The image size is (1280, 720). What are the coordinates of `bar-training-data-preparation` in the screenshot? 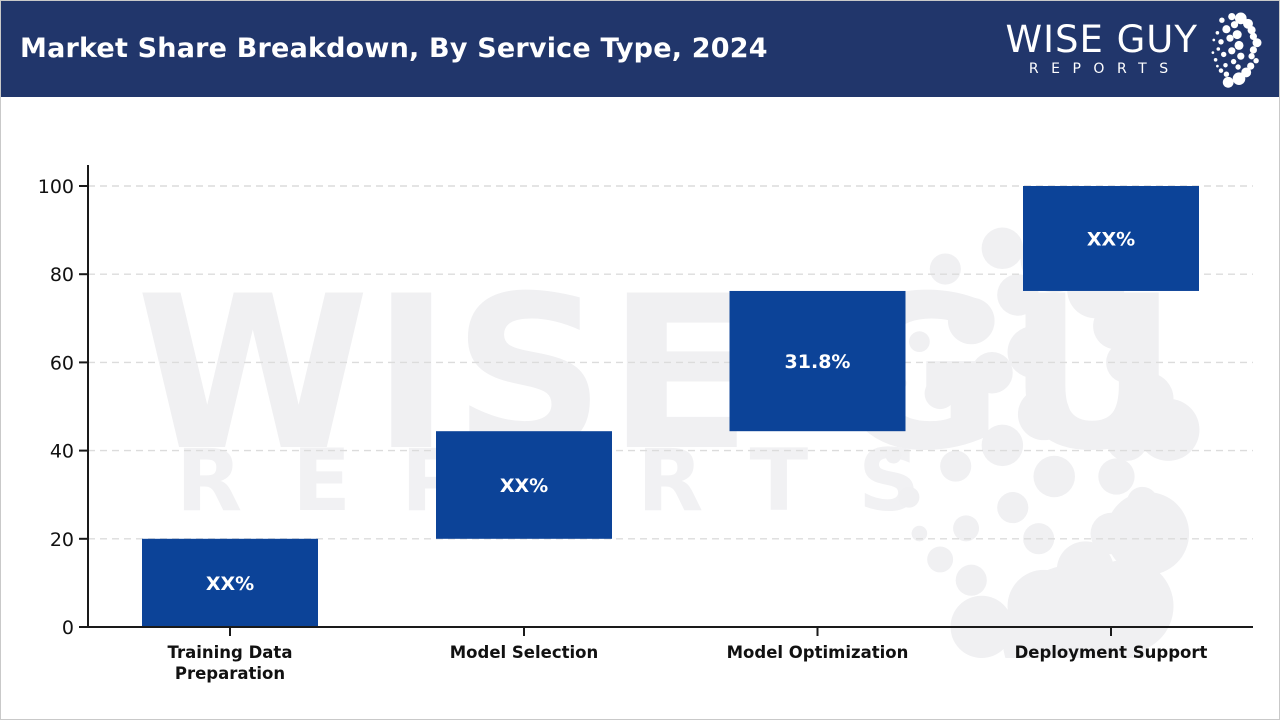 It's located at (230, 582).